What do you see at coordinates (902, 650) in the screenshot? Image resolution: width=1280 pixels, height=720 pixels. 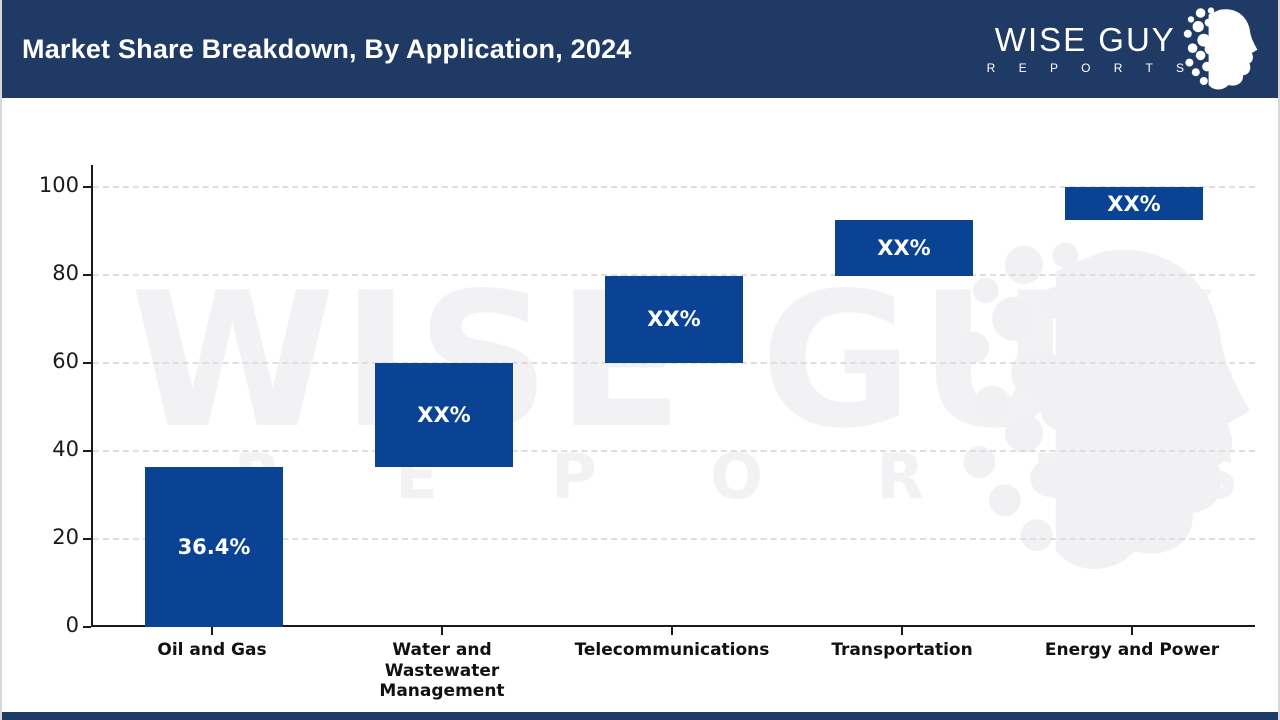 I see `x-category-label: Transportation` at bounding box center [902, 650].